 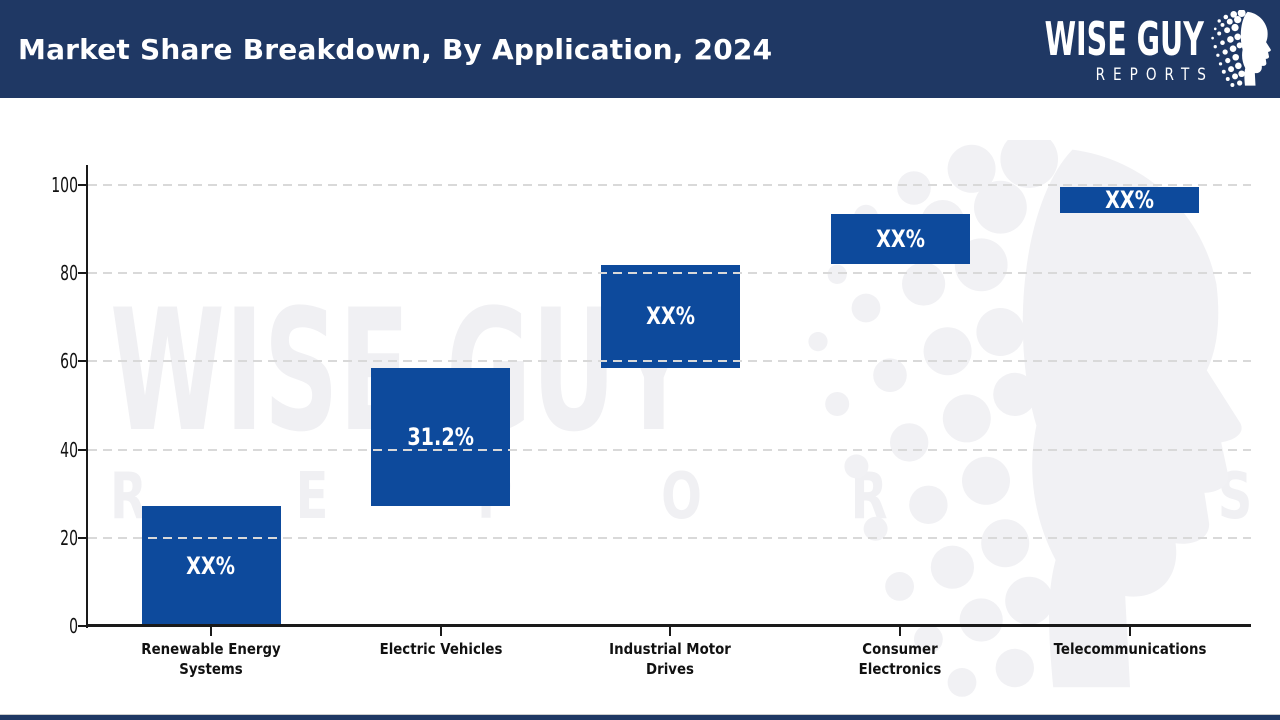 I want to click on bar-value-label: 31.2%, so click(x=440, y=437).